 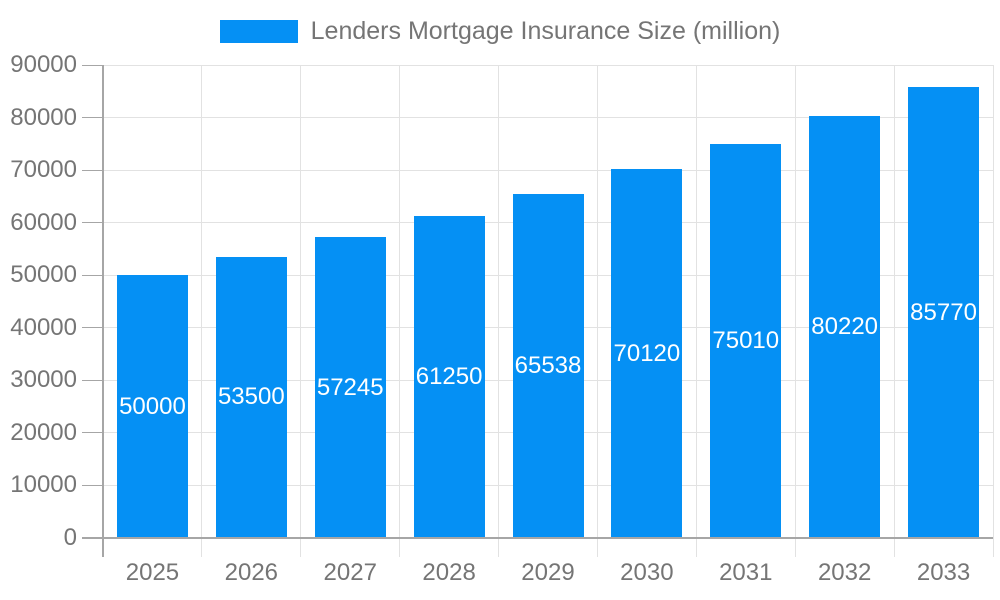 I want to click on y-axis-label: 10000, so click(x=43, y=485).